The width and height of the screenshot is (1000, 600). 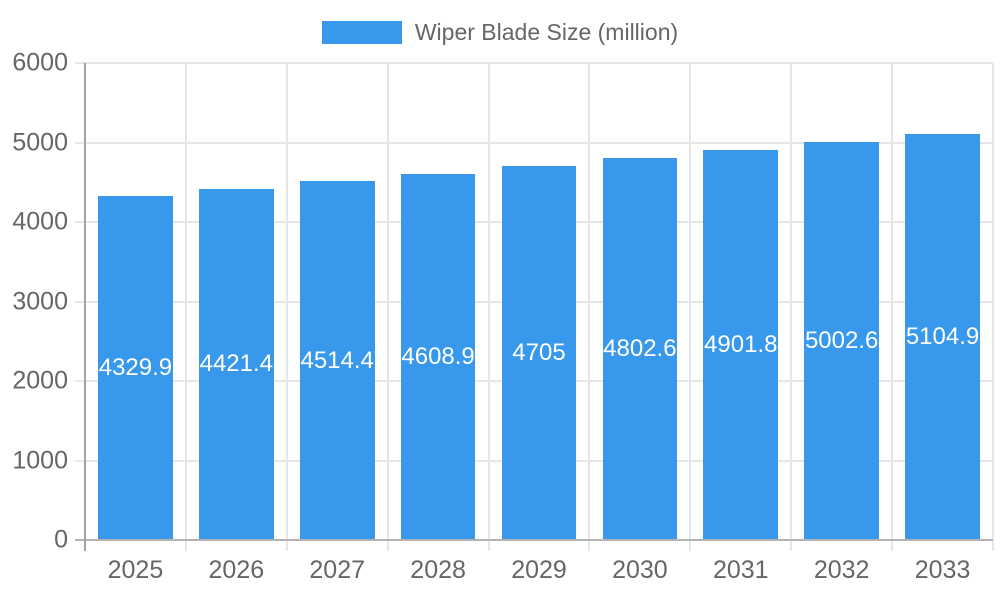 I want to click on bar-value-label: 5002.6, so click(x=841, y=341).